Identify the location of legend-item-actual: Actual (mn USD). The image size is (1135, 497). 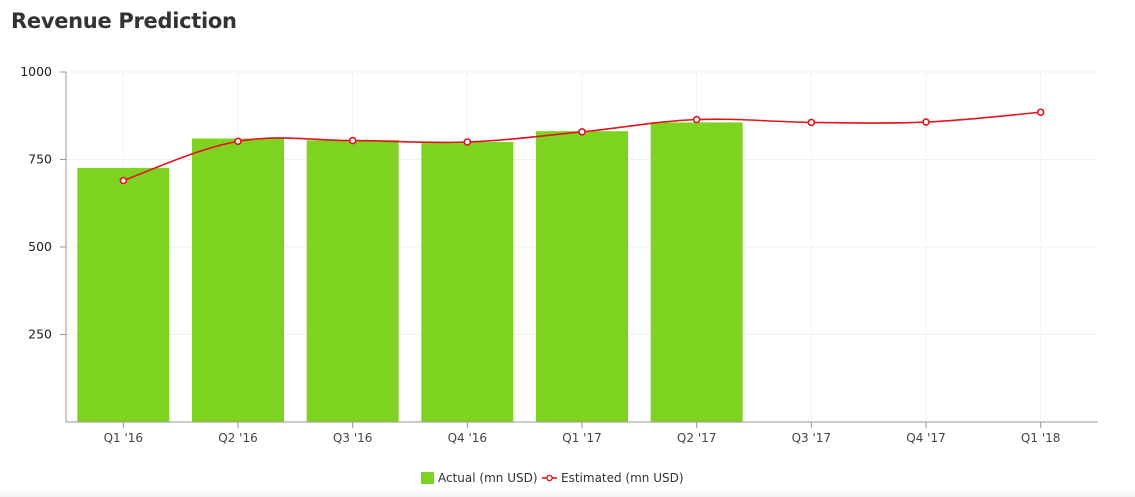
(479, 478).